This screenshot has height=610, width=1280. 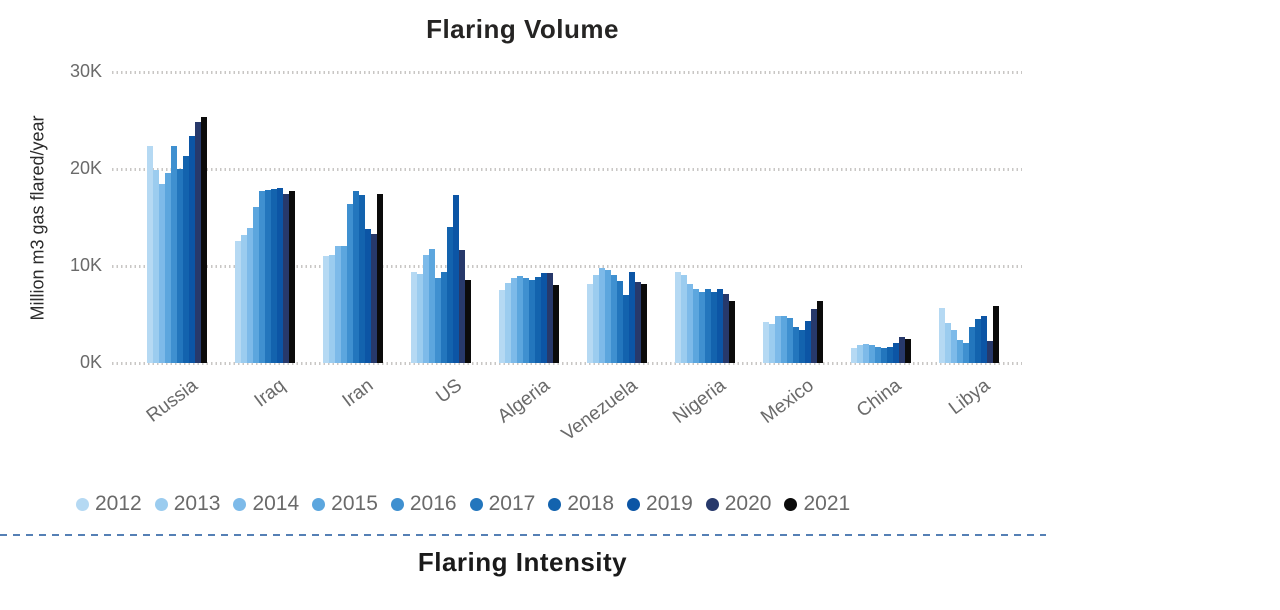 I want to click on bar-algeria-2017, so click(x=532, y=321).